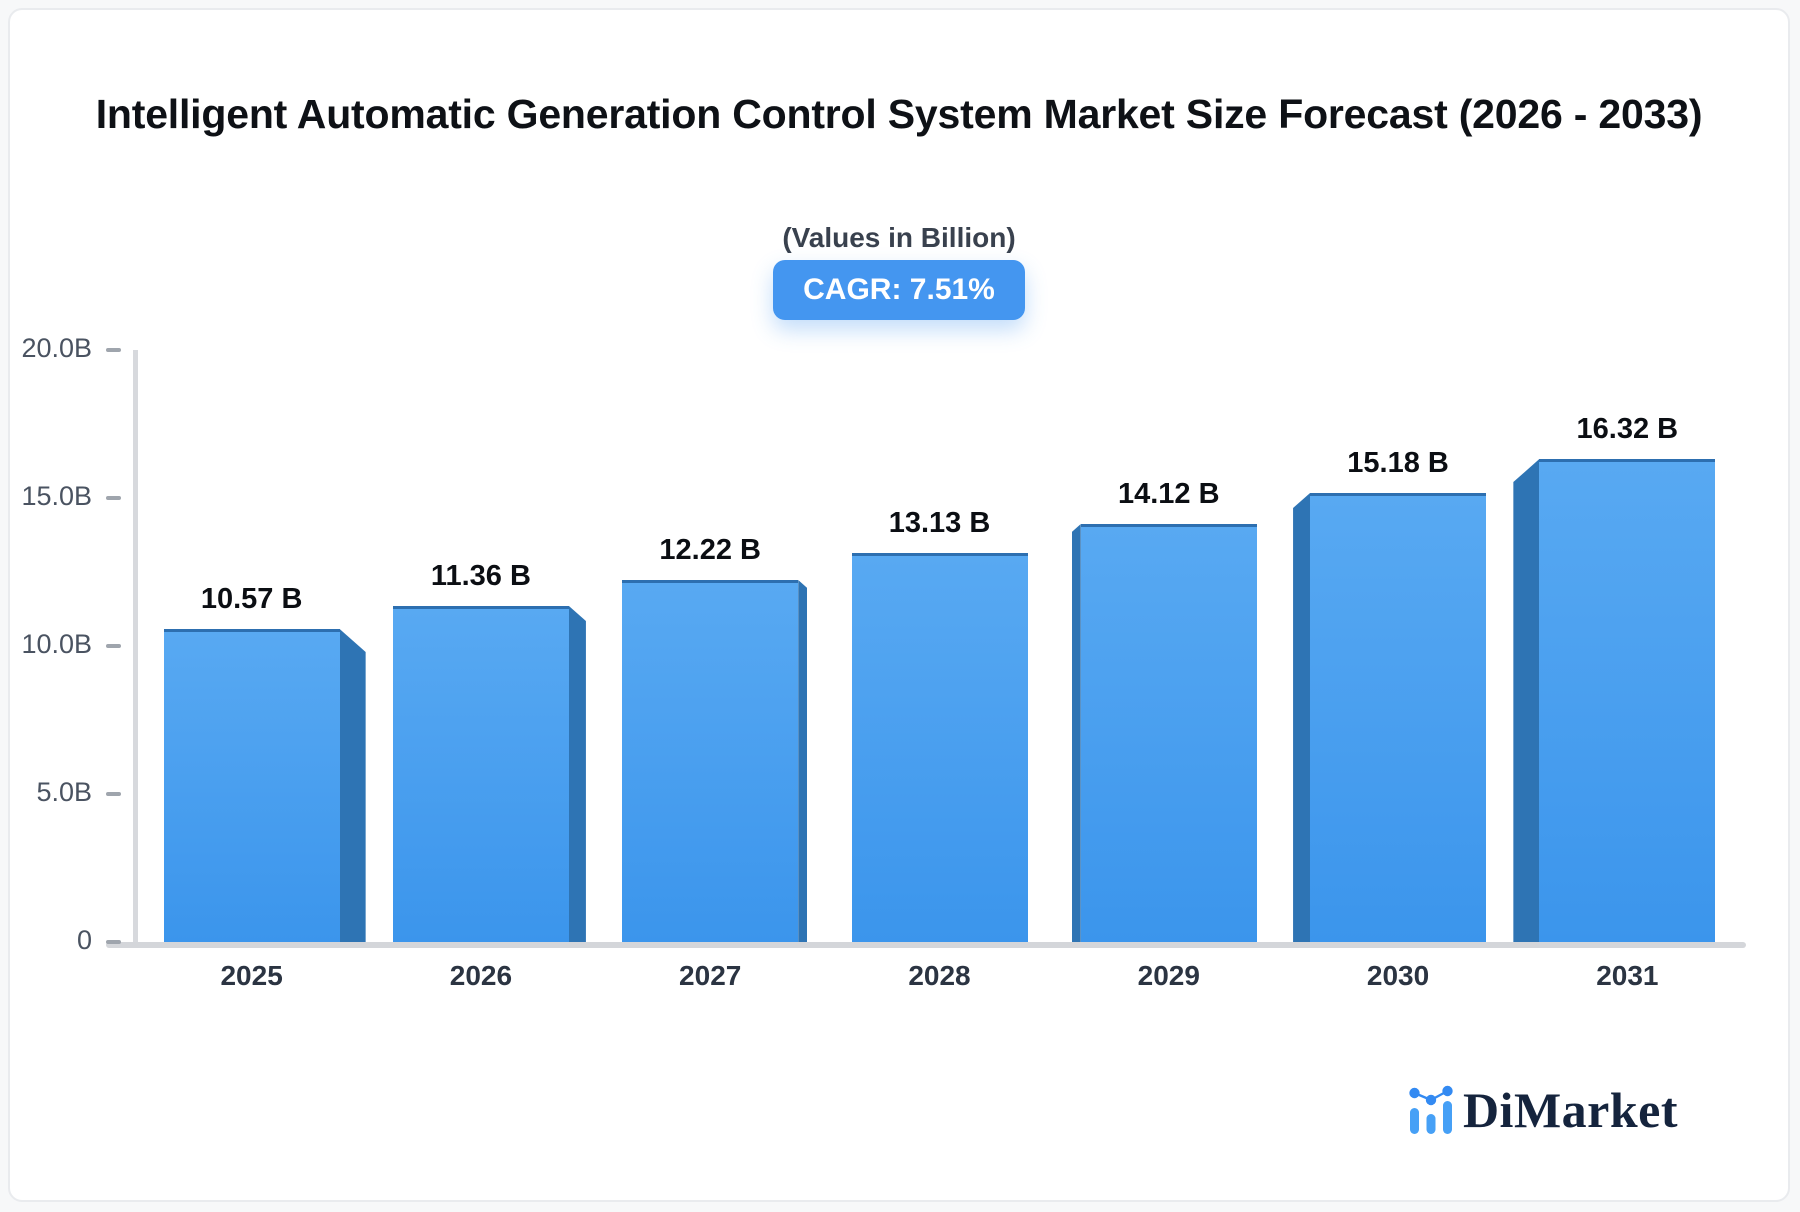 Image resolution: width=1800 pixels, height=1212 pixels. I want to click on y-tick-label: 15.0B, so click(56, 496).